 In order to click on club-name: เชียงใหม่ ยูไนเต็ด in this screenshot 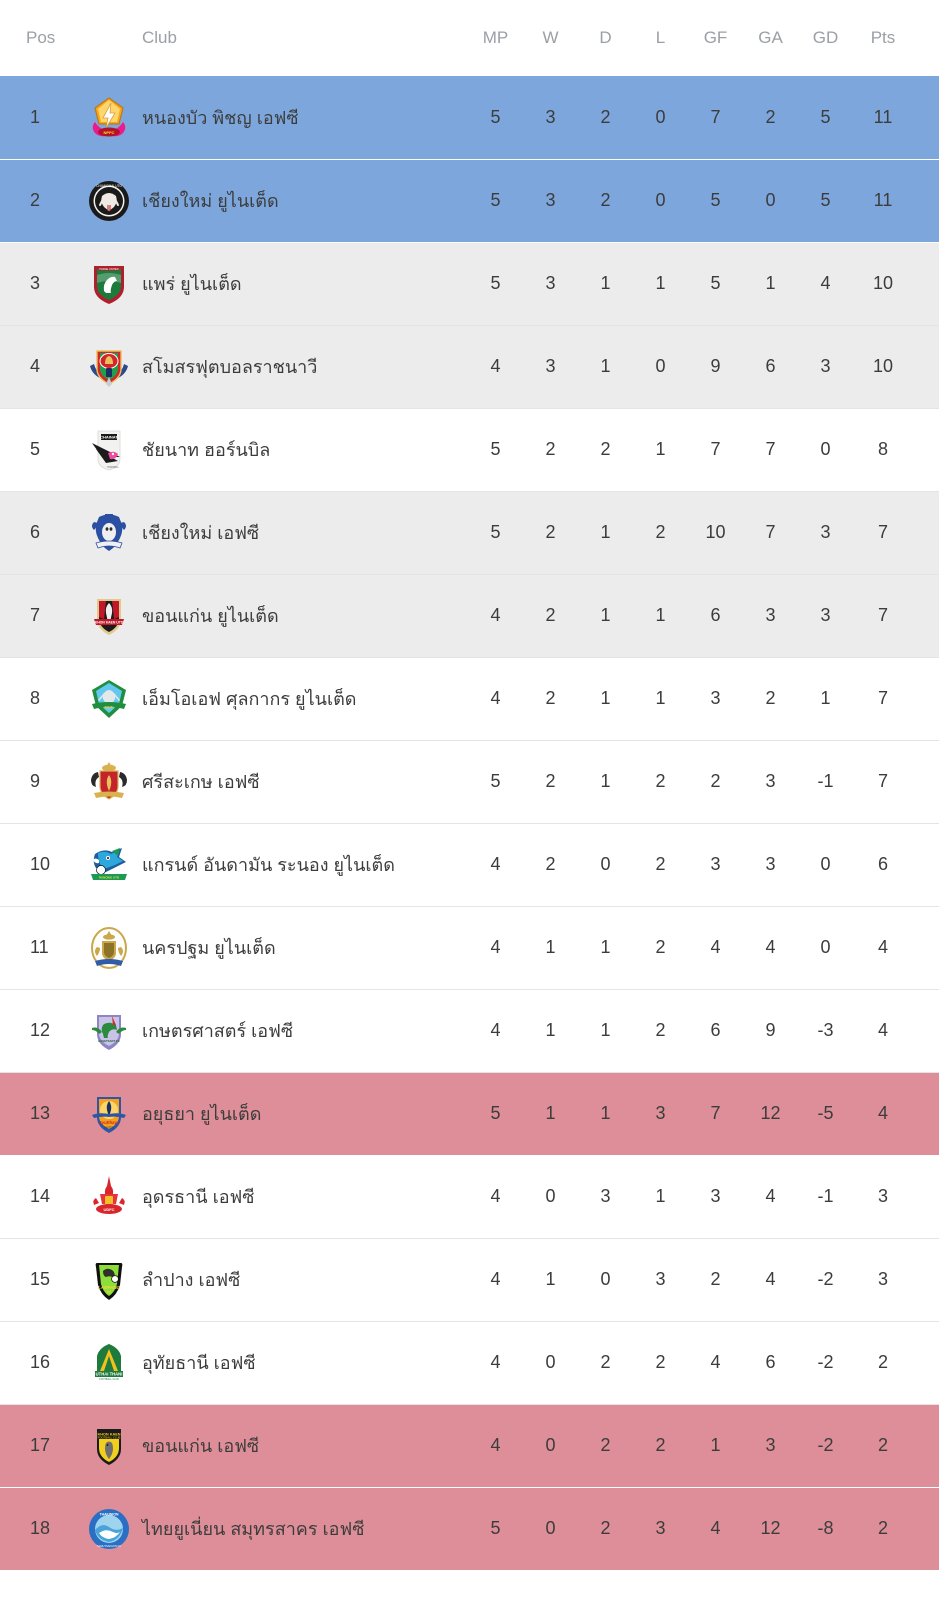, I will do `click(304, 201)`.